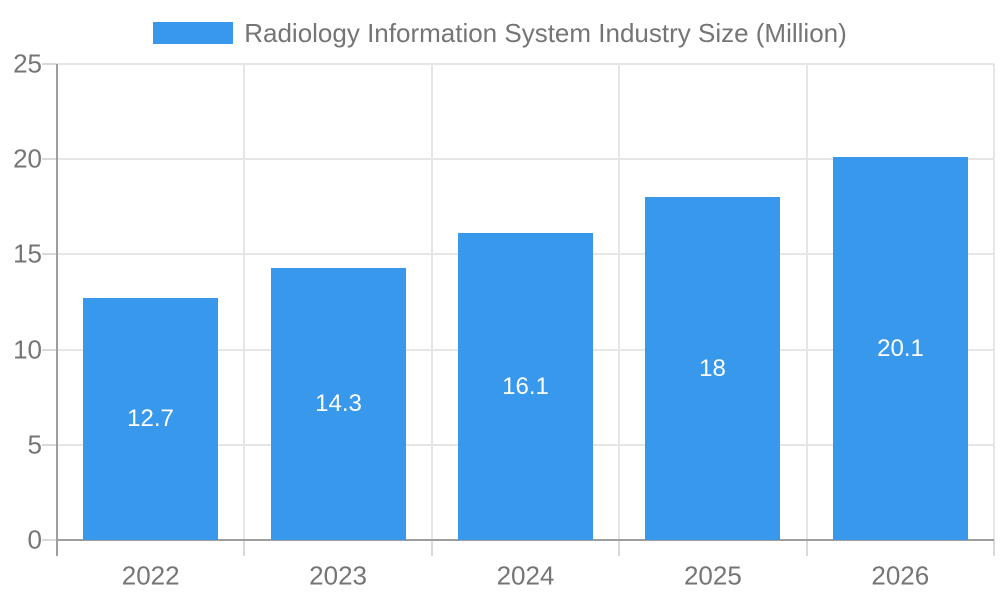 The width and height of the screenshot is (1000, 600). I want to click on x-axis-label-2022: 2022, so click(150, 575).